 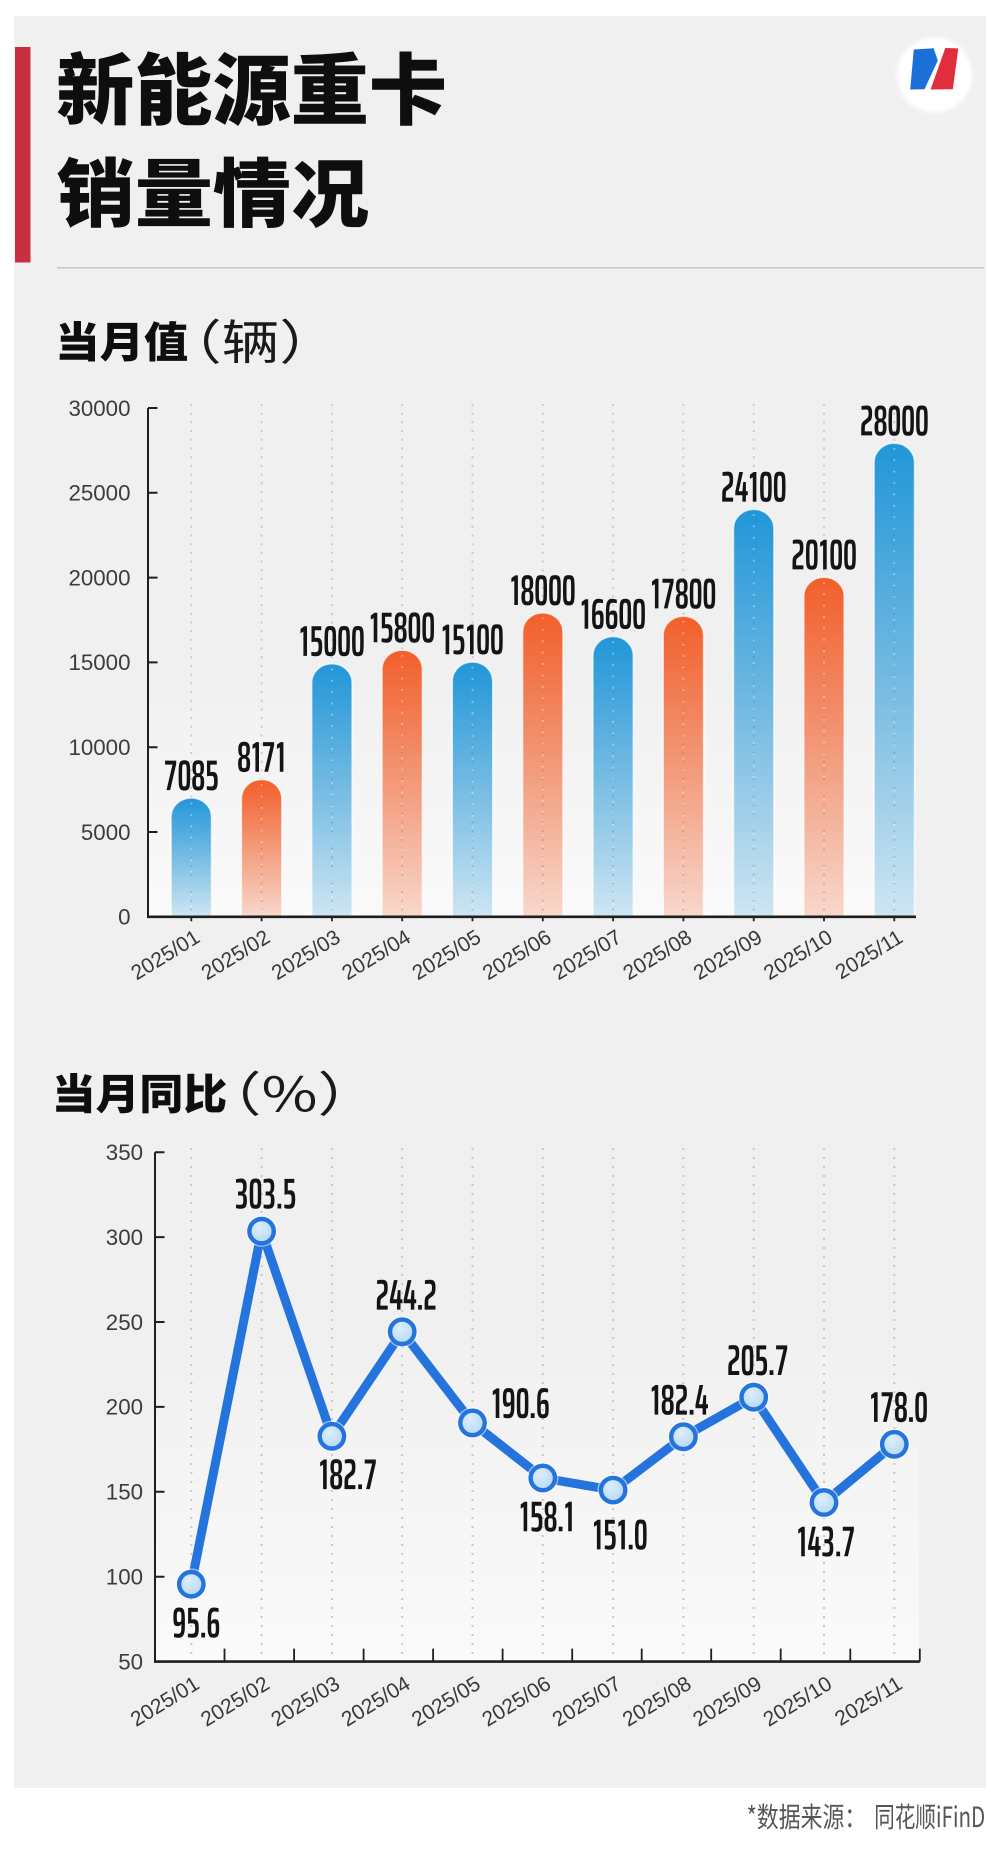 What do you see at coordinates (124, 1152) in the screenshot?
I see `svg-text: 350` at bounding box center [124, 1152].